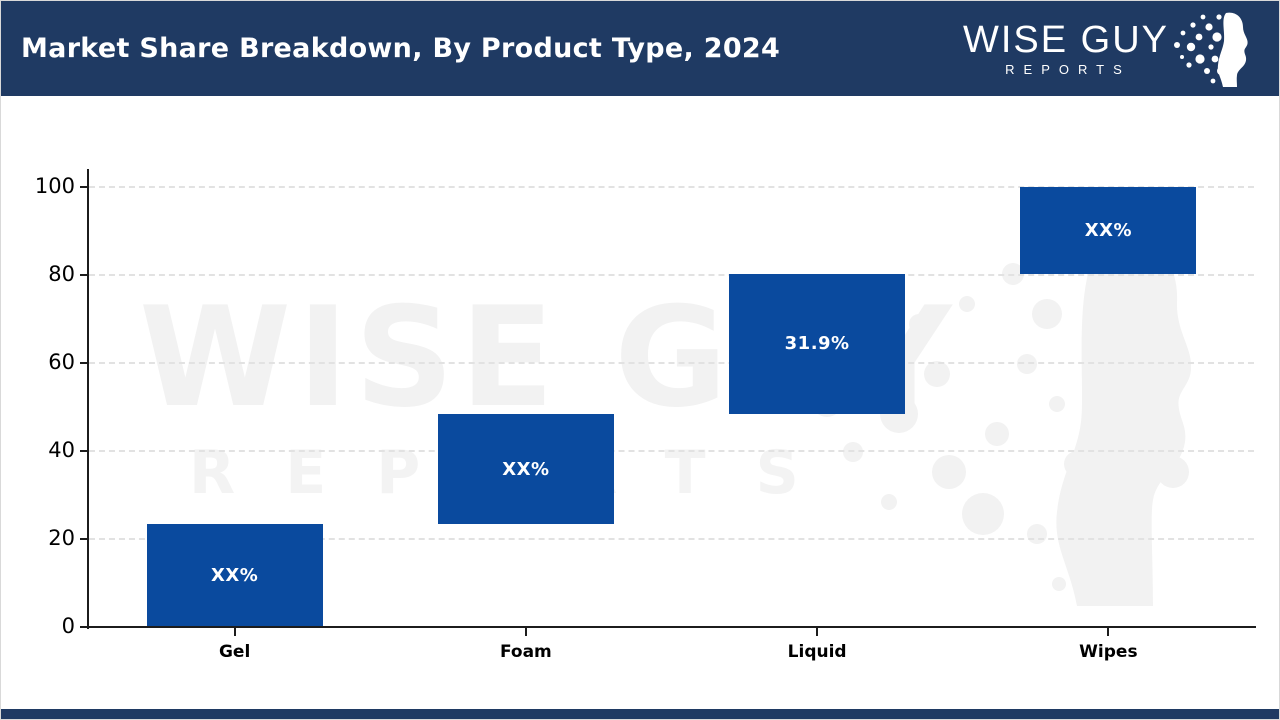 The height and width of the screenshot is (720, 1280). I want to click on bar-liquid: 31.9%, so click(817, 344).